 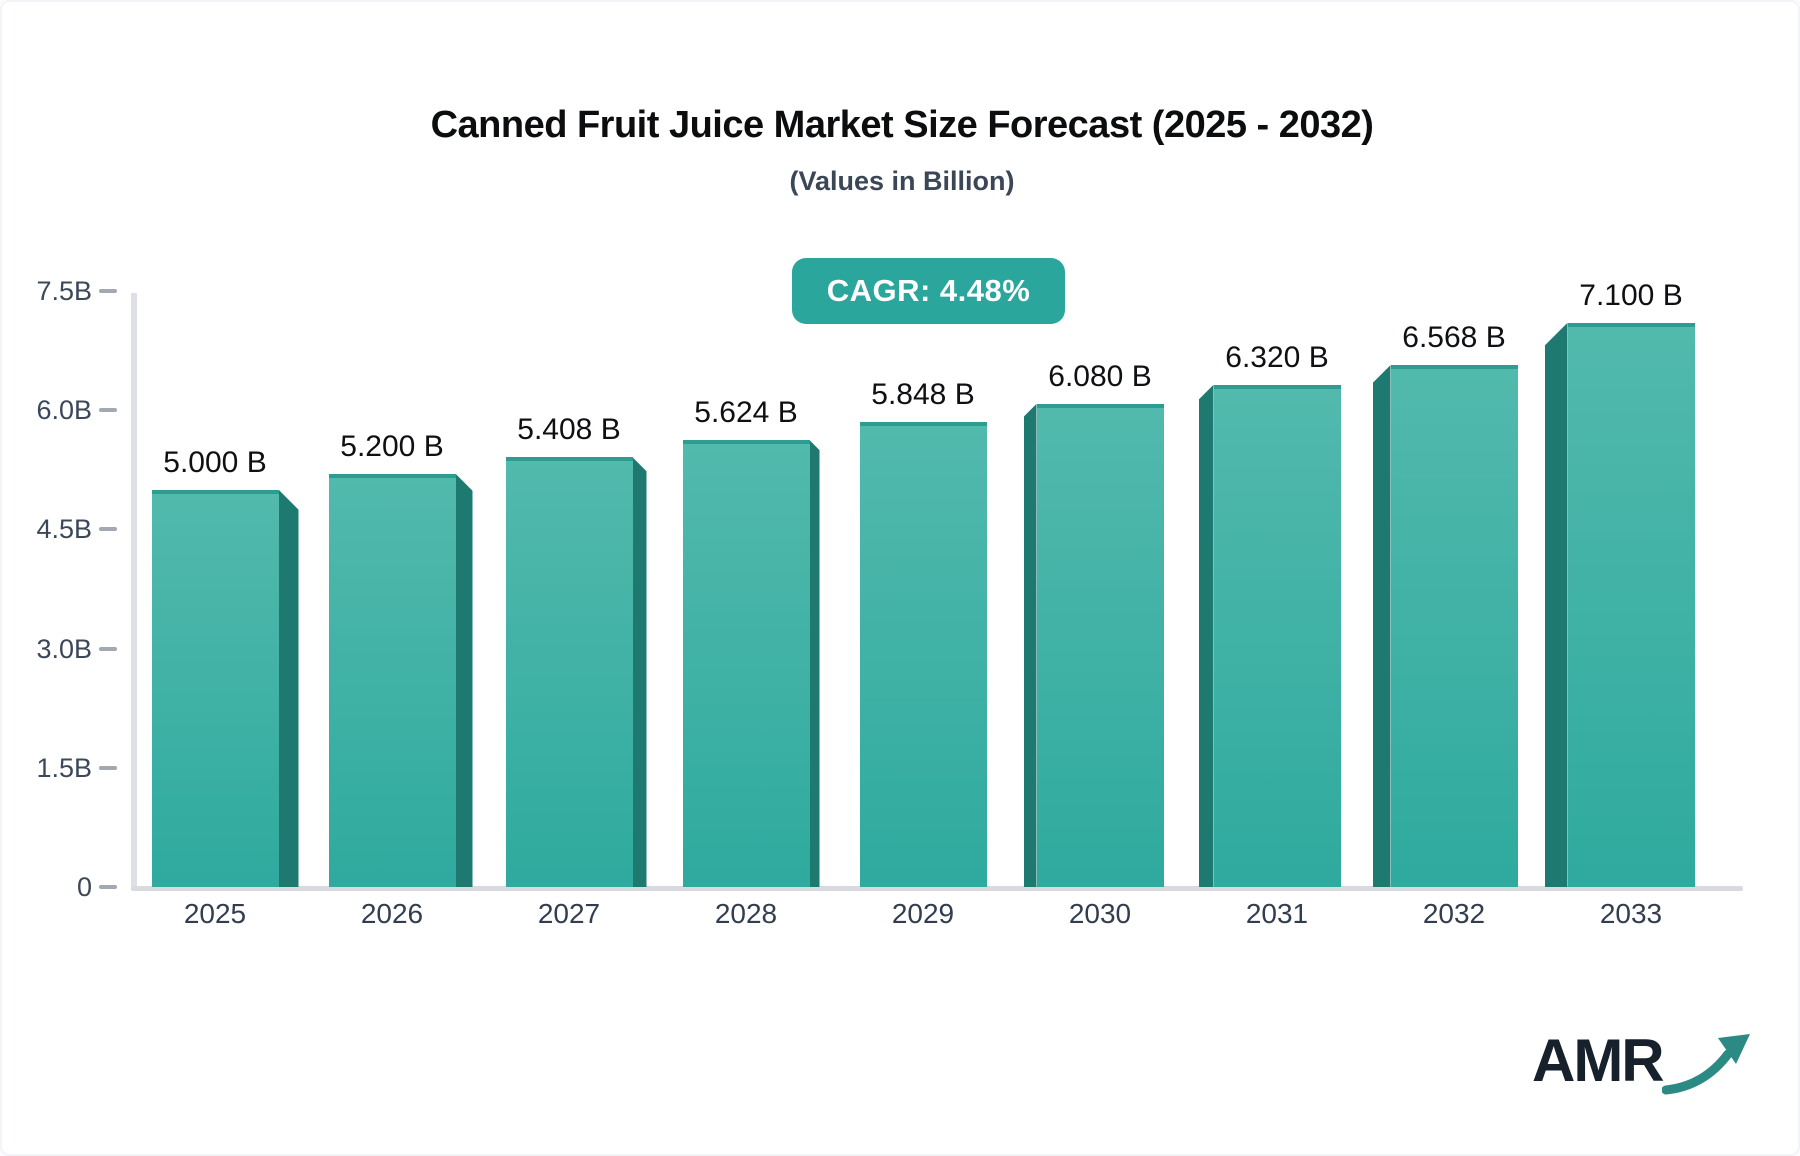 I want to click on brand-logo-text: AMR, so click(x=1598, y=1060).